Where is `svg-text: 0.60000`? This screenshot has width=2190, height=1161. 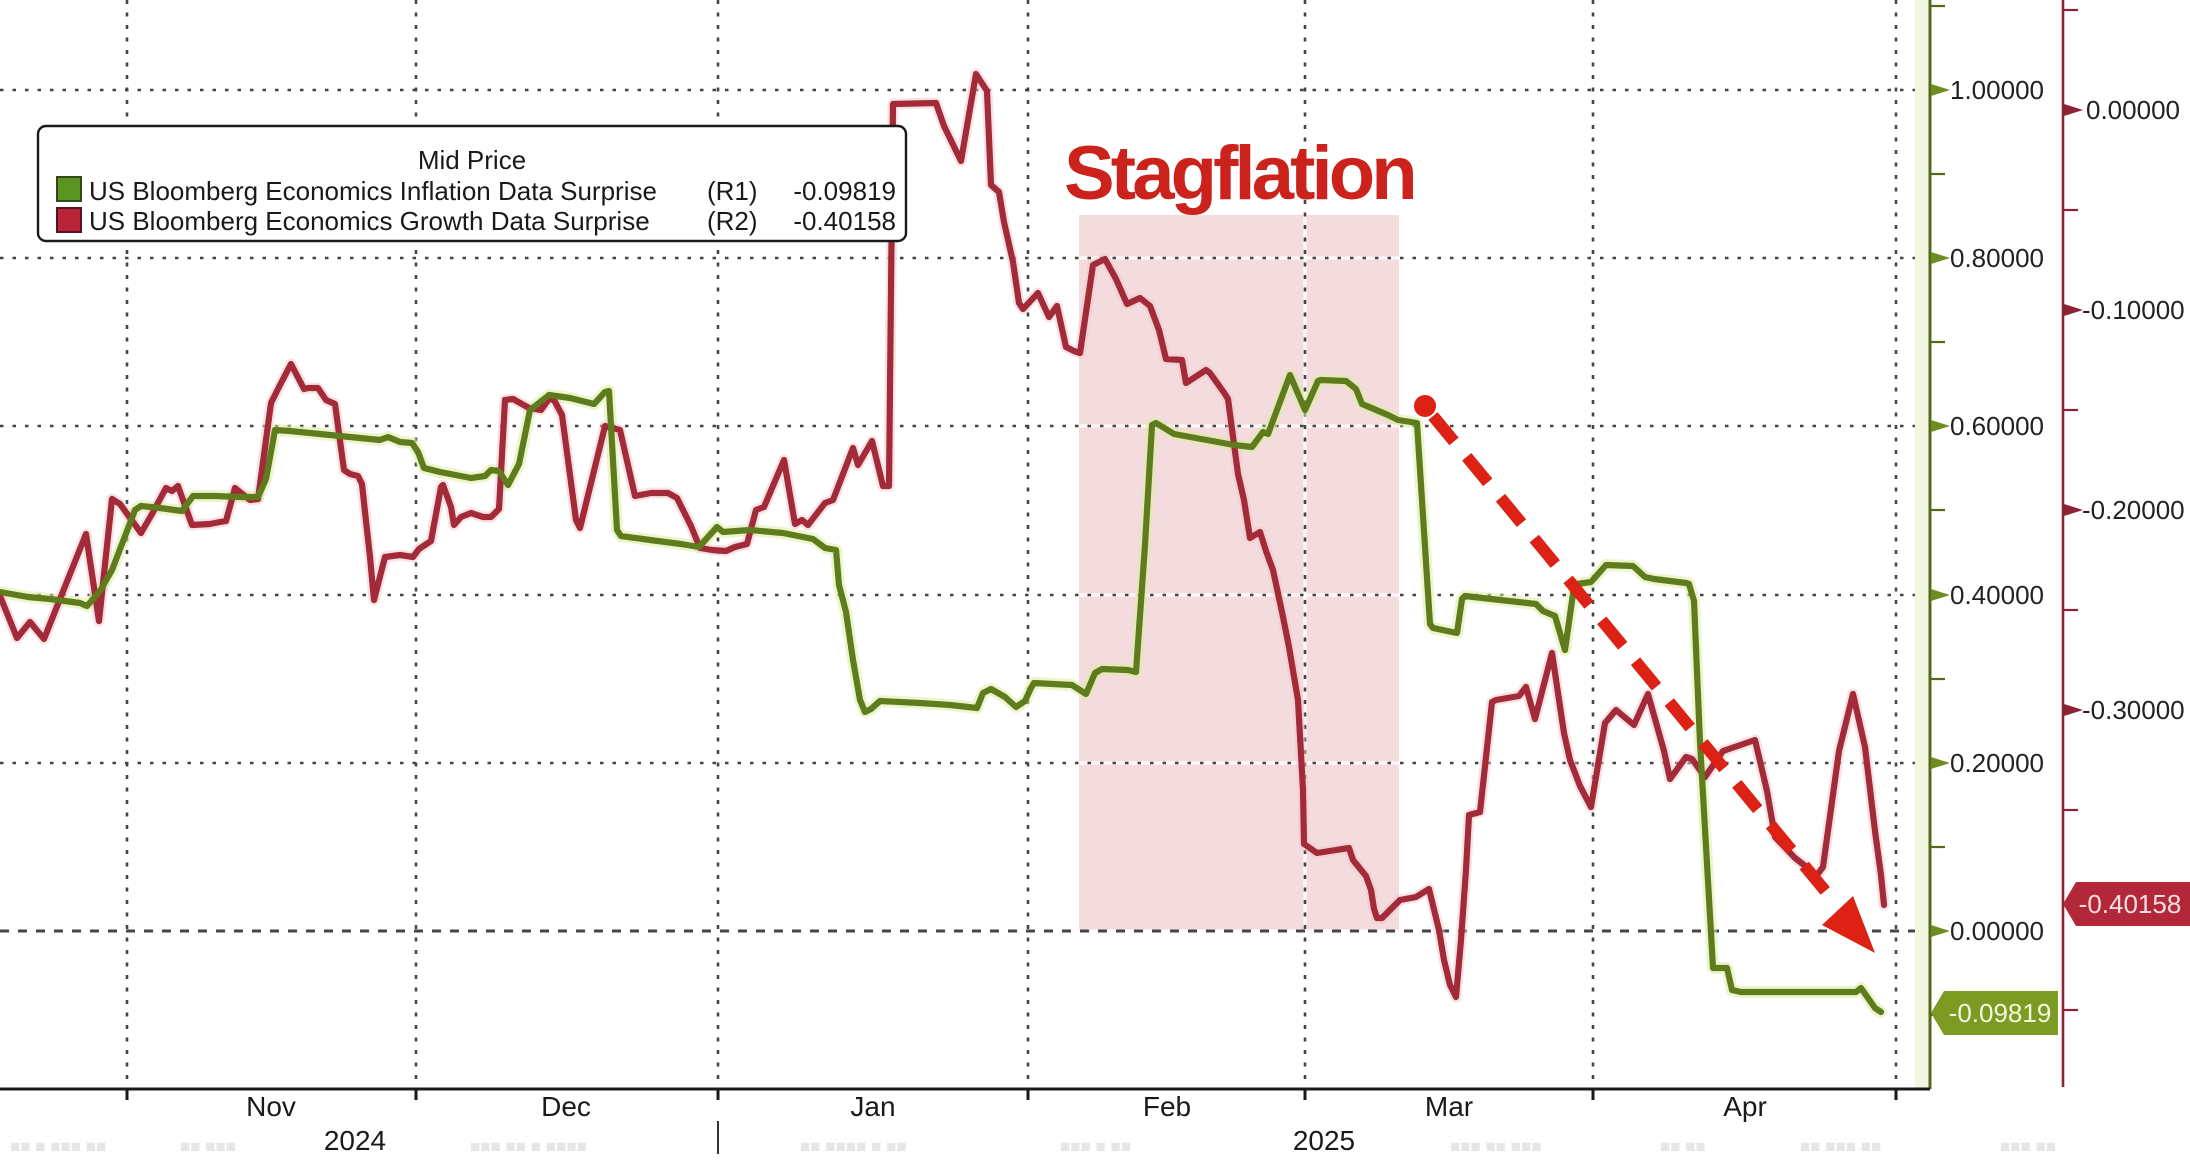 svg-text: 0.60000 is located at coordinates (1997, 426).